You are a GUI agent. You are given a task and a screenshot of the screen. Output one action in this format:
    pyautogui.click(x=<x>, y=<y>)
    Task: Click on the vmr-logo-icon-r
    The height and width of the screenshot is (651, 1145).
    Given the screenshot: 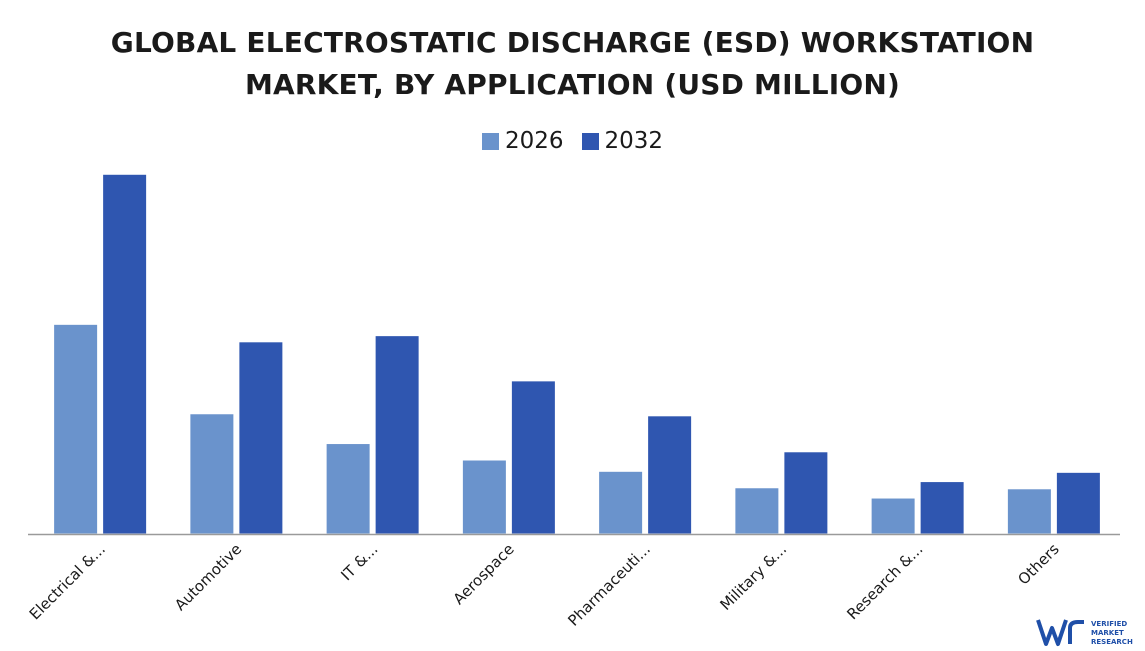 What is the action you would take?
    pyautogui.click(x=1076, y=632)
    